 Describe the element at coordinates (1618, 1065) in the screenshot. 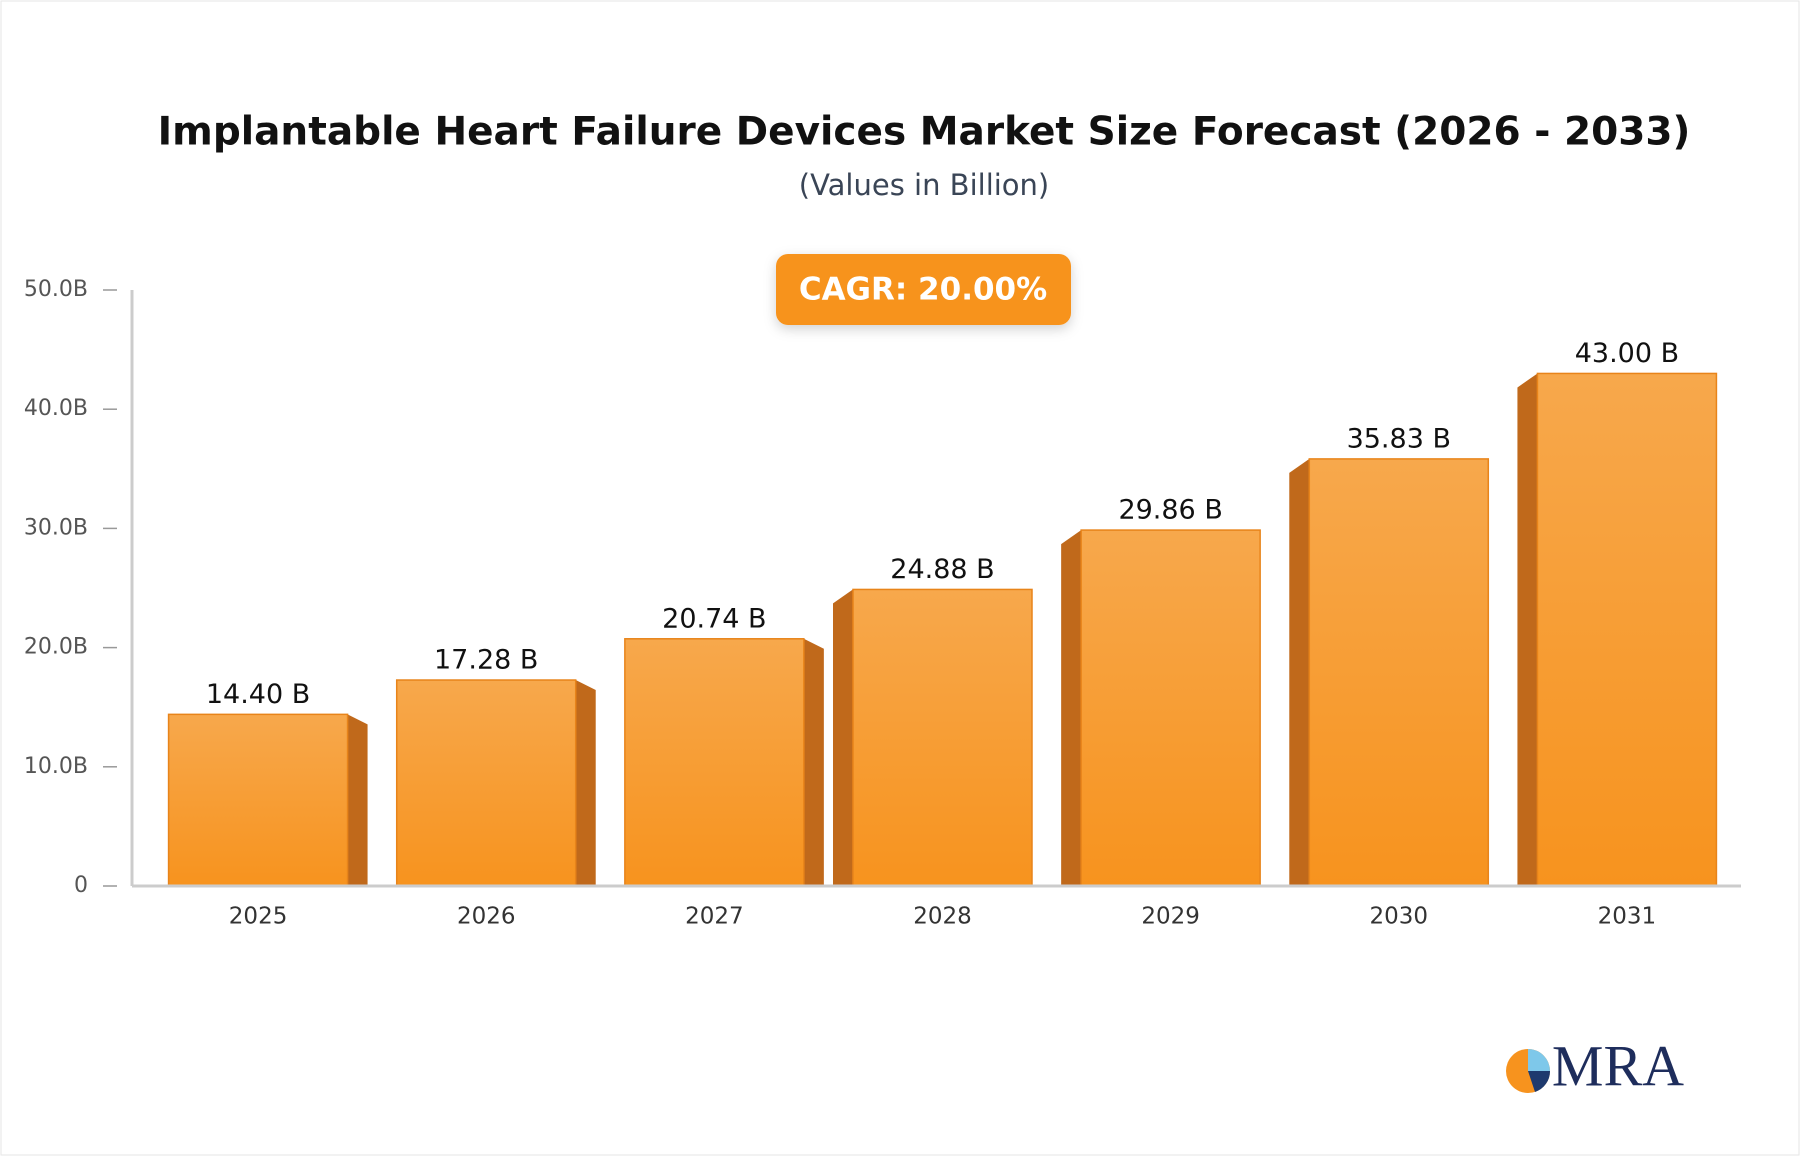

I see `logo-text: MRA` at that location.